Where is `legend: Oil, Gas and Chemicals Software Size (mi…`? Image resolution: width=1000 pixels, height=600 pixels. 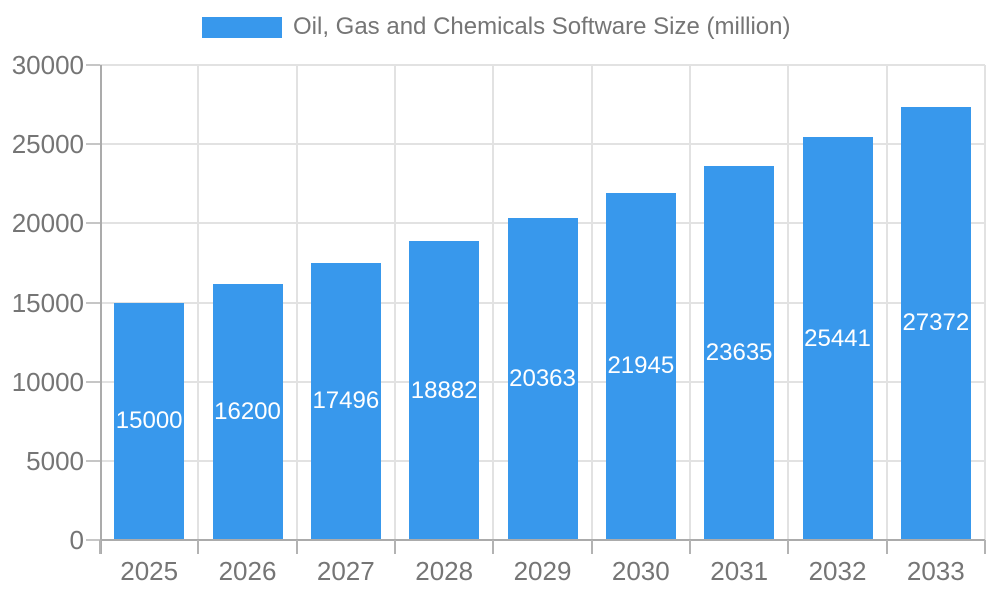
legend: Oil, Gas and Chemicals Software Size (mi… is located at coordinates (496, 27).